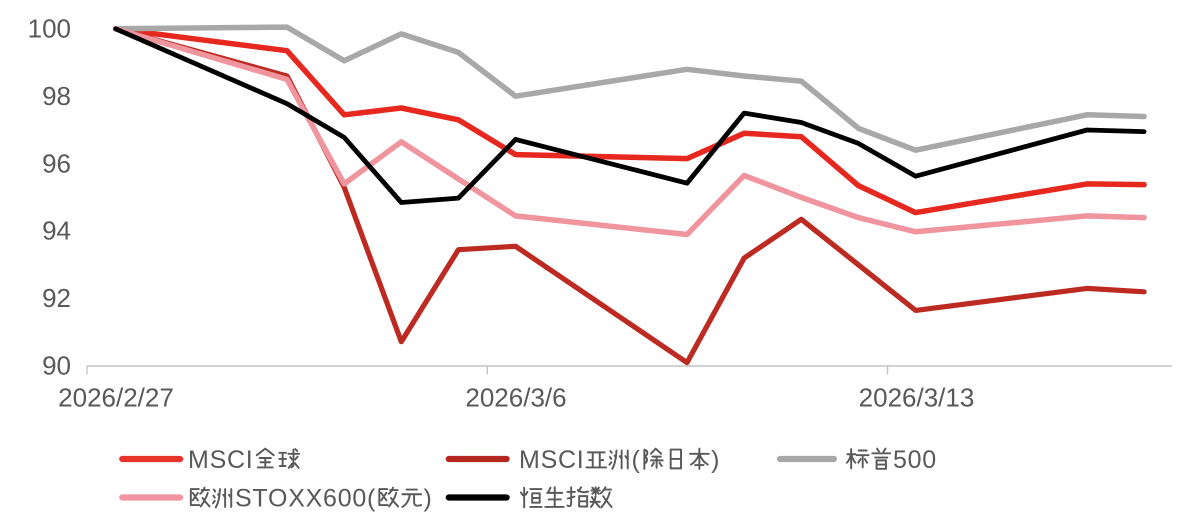 Image resolution: width=1180 pixels, height=518 pixels. I want to click on svg-text: 96, so click(56, 163).